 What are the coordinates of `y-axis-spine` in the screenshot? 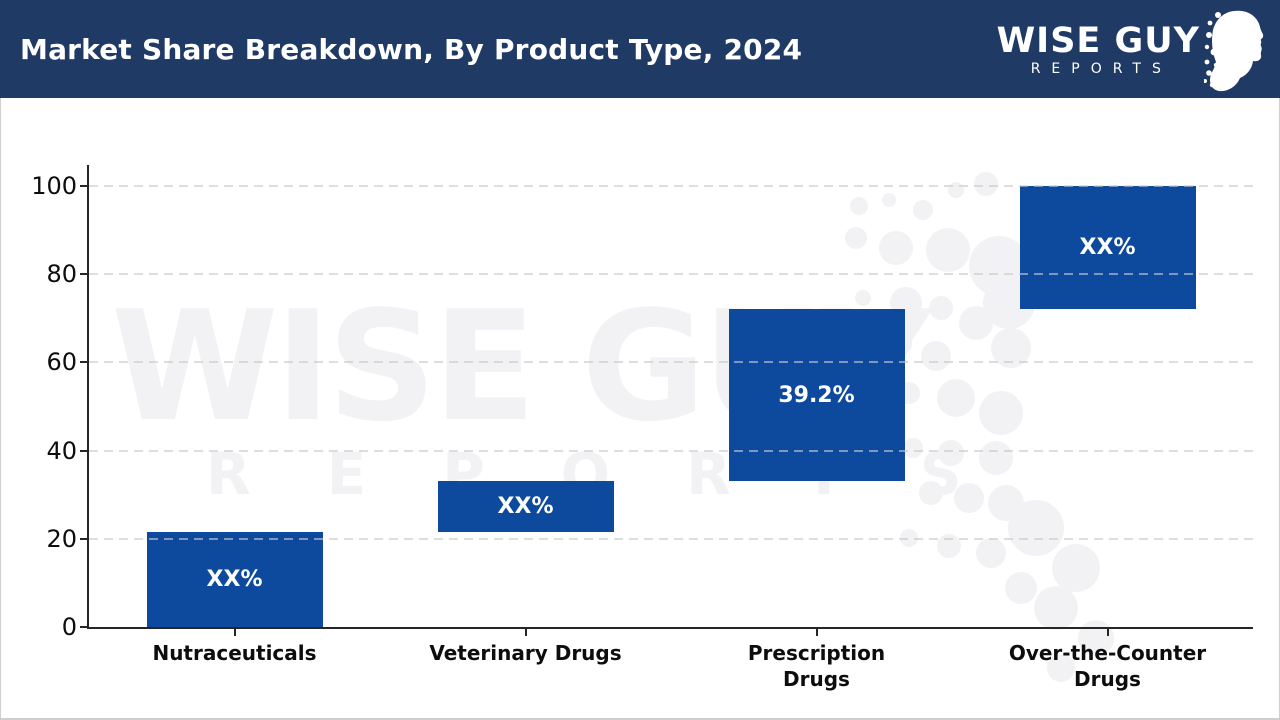 It's located at (88, 397).